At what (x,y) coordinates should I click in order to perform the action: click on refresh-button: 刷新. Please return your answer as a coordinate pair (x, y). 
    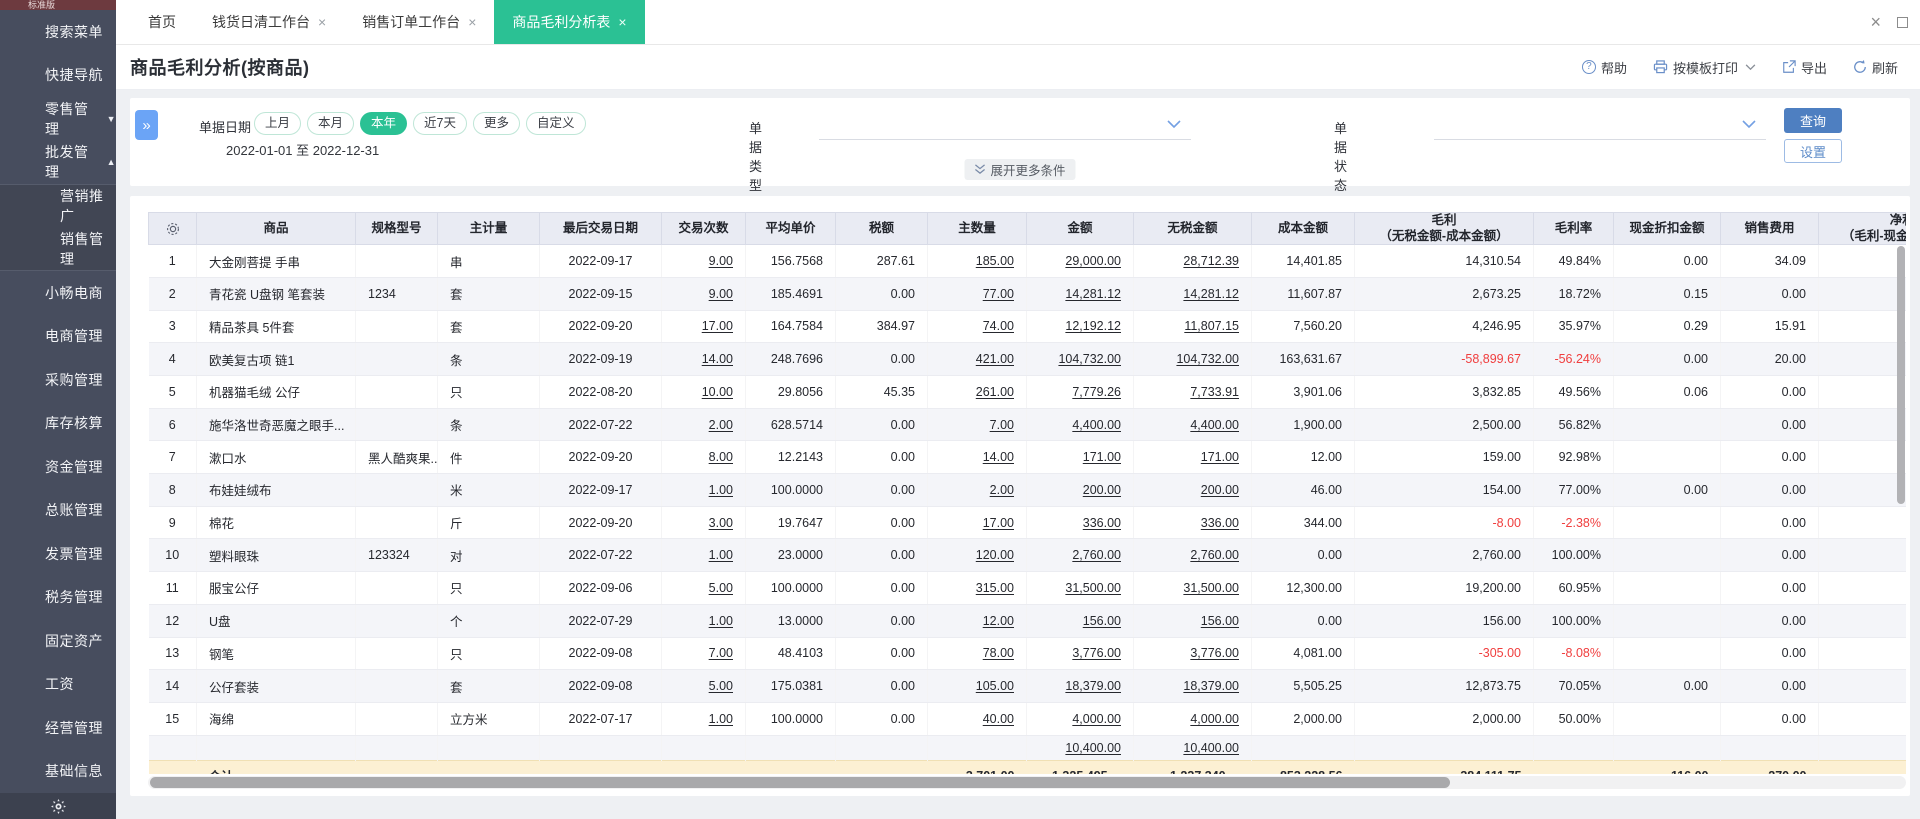
    Looking at the image, I should click on (1875, 67).